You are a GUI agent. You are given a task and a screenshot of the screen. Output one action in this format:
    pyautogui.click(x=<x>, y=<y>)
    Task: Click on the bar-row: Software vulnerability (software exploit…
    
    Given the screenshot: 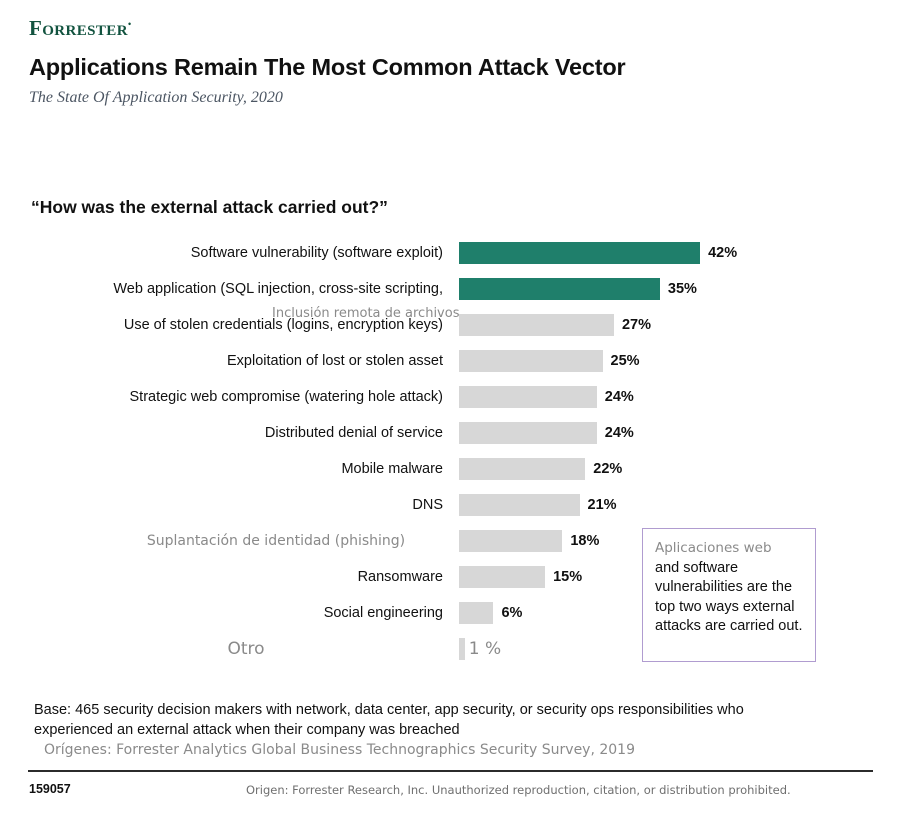 What is the action you would take?
    pyautogui.click(x=450, y=258)
    